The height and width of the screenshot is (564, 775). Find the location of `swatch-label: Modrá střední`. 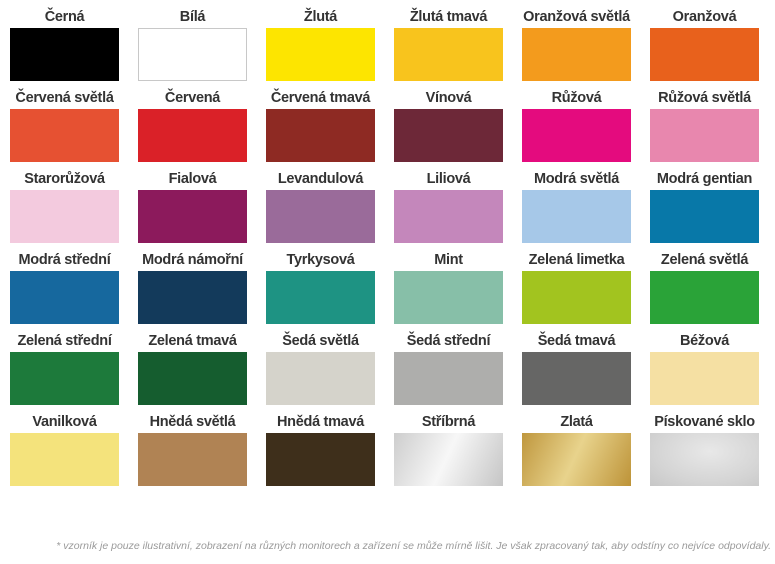

swatch-label: Modrá střední is located at coordinates (64, 260).